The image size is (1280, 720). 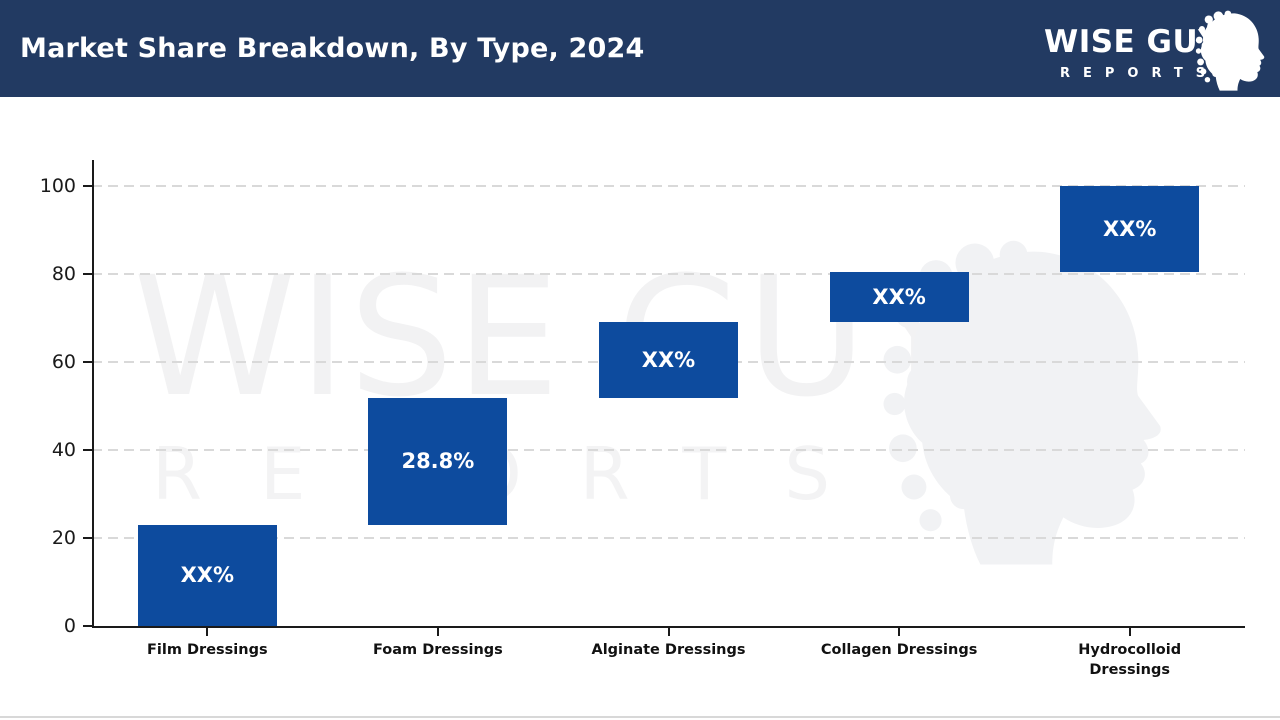 What do you see at coordinates (63, 538) in the screenshot?
I see `y-tick-label: 20` at bounding box center [63, 538].